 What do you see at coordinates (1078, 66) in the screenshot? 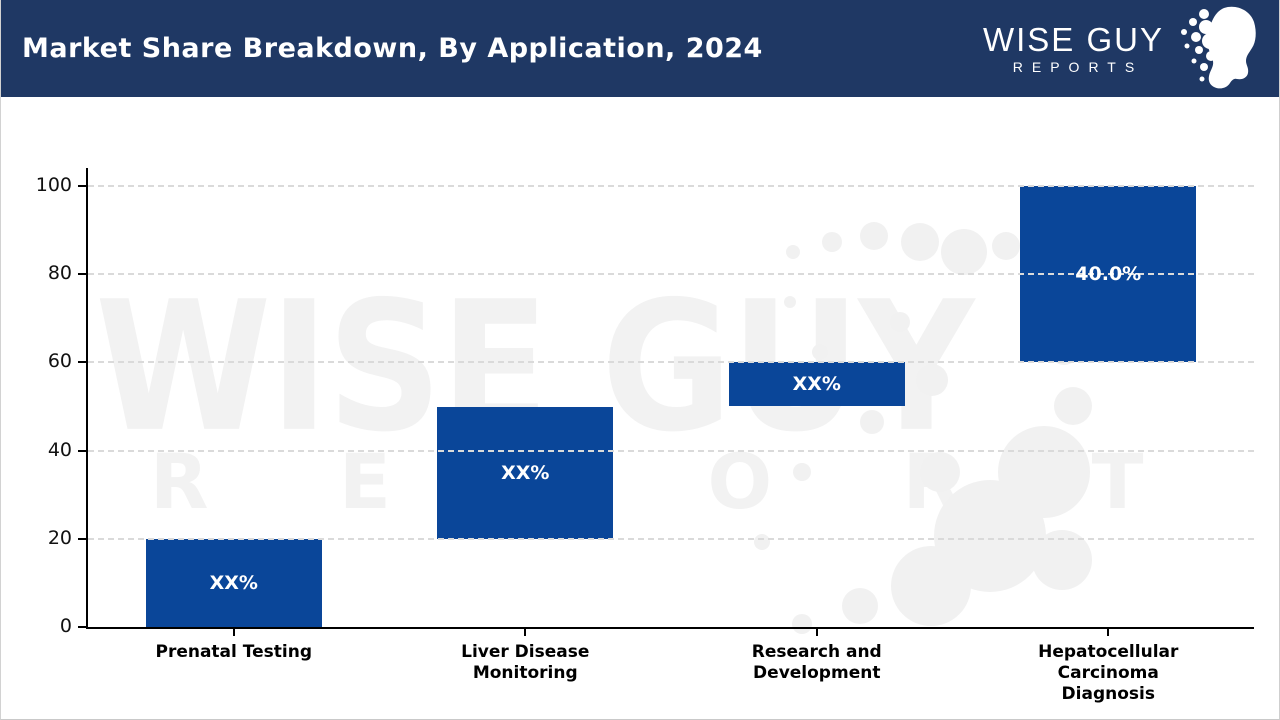
I see `reports-wordmark: REPORTS` at bounding box center [1078, 66].